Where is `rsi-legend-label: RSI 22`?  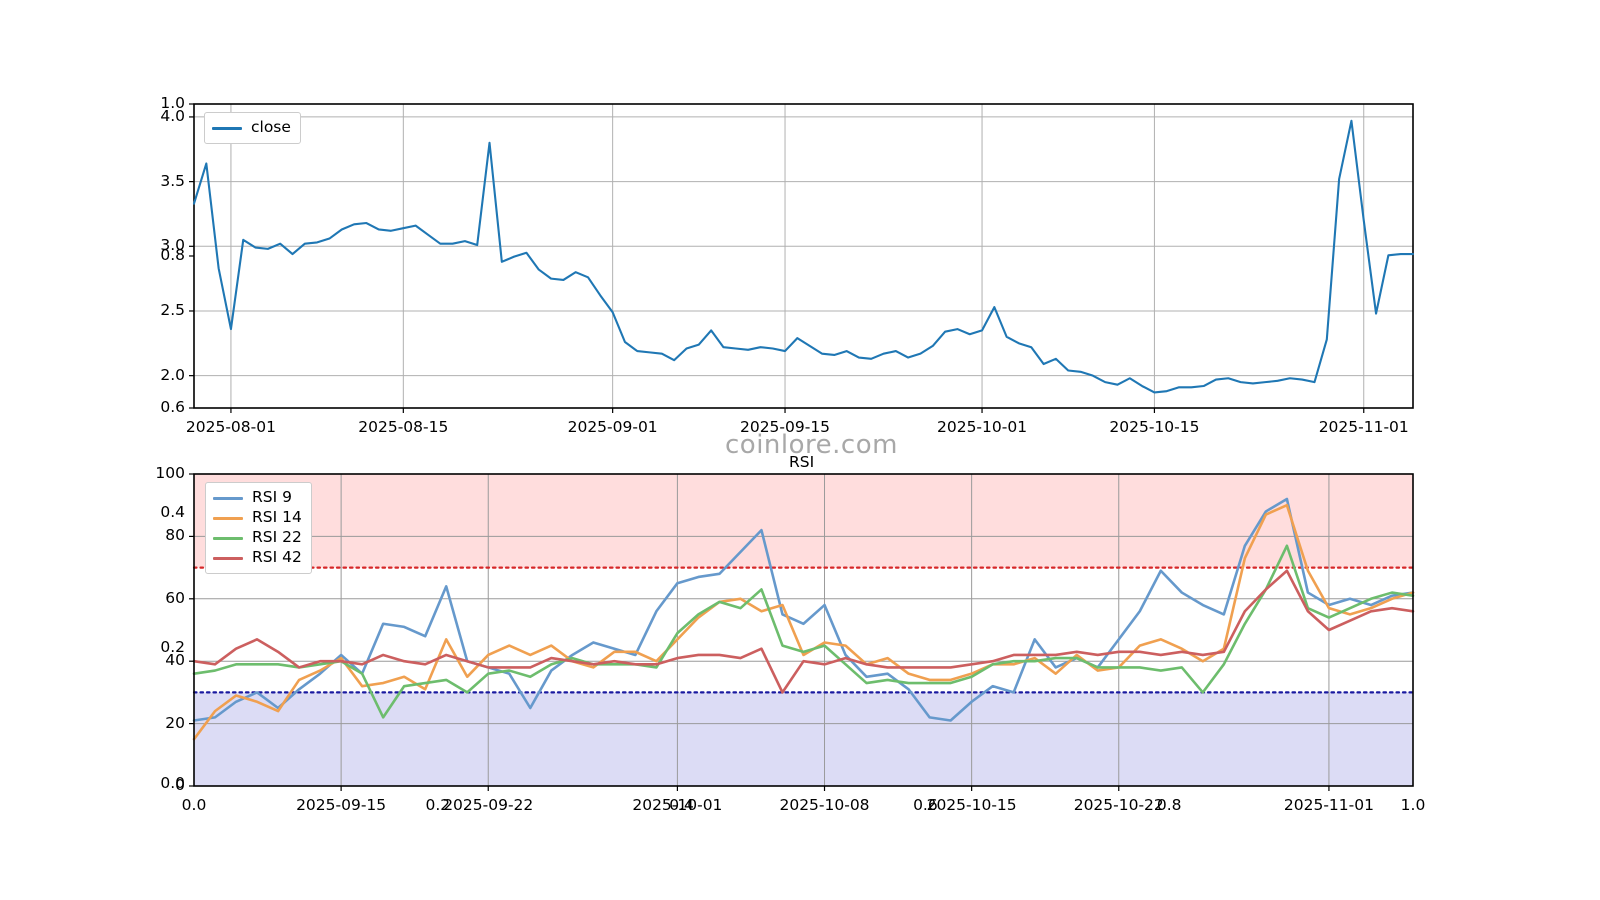 rsi-legend-label: RSI 22 is located at coordinates (277, 537).